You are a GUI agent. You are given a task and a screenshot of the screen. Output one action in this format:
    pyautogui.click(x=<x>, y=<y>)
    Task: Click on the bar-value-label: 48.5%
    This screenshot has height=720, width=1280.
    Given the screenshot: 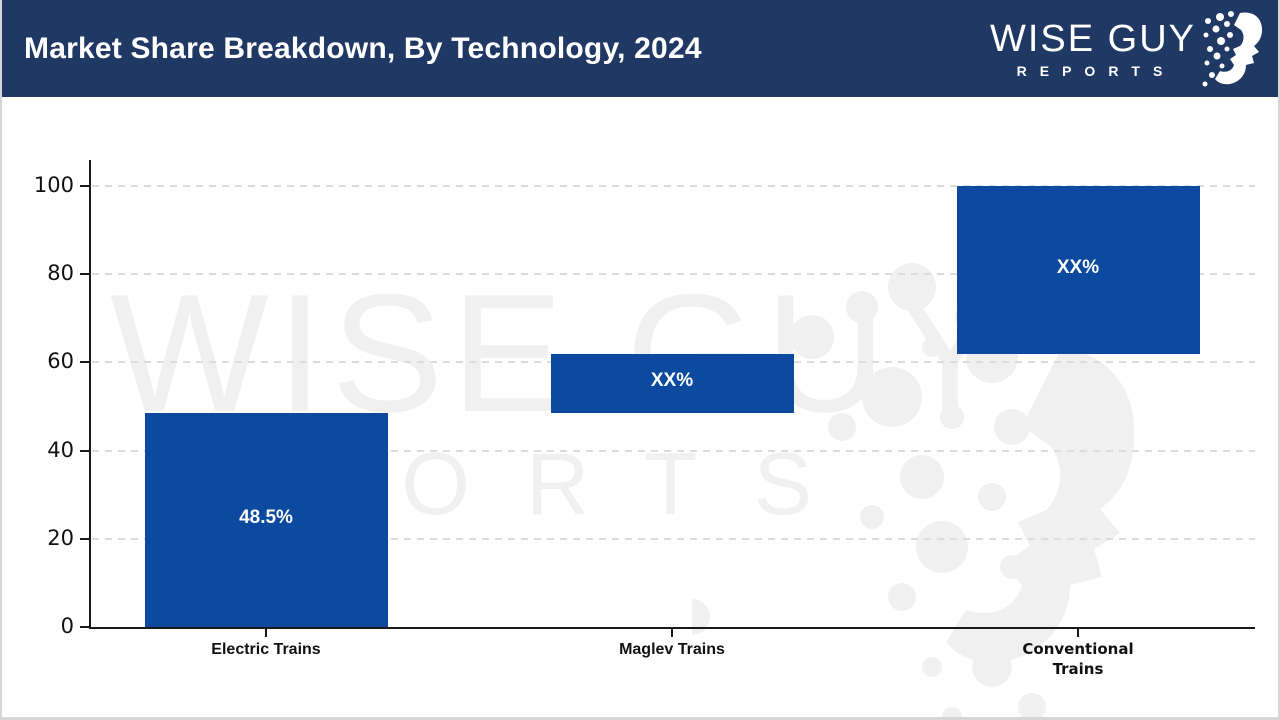 What is the action you would take?
    pyautogui.click(x=266, y=518)
    